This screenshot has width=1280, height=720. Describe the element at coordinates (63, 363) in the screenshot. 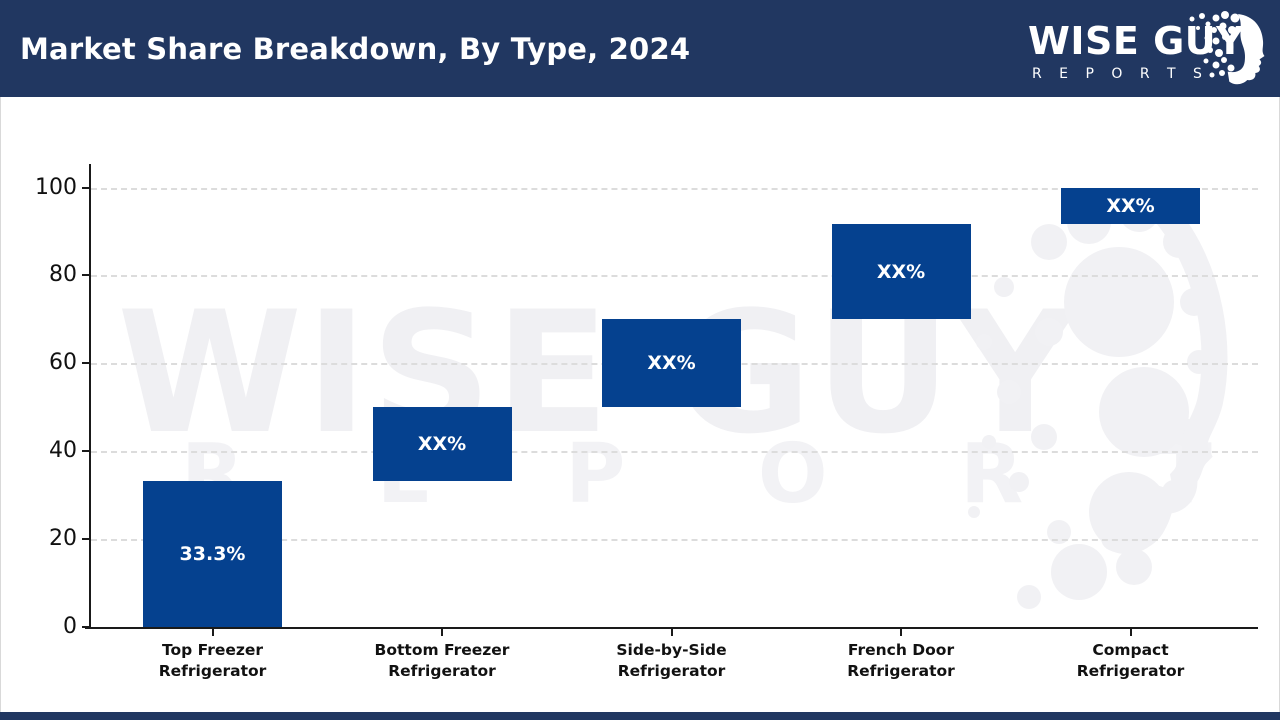

I see `y-tick-label: 60` at that location.